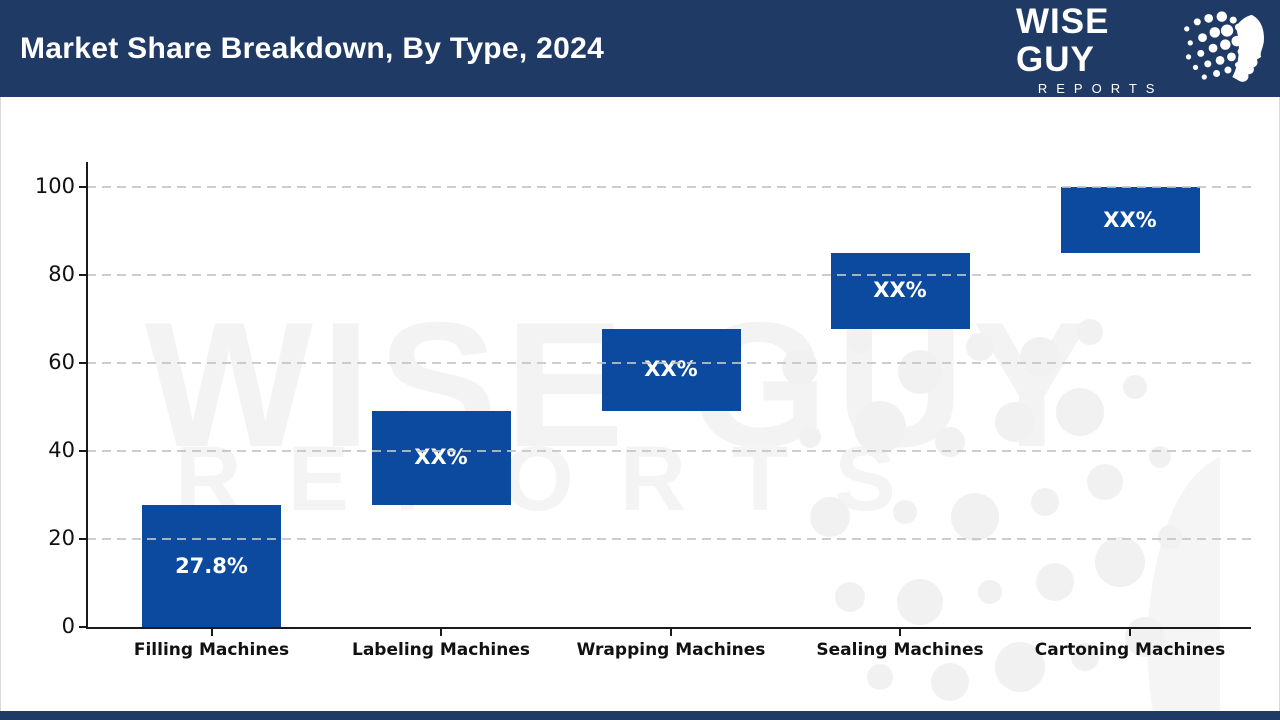 The height and width of the screenshot is (720, 1280). I want to click on logo-text: WISE GUY REPORTS, so click(1096, 48).